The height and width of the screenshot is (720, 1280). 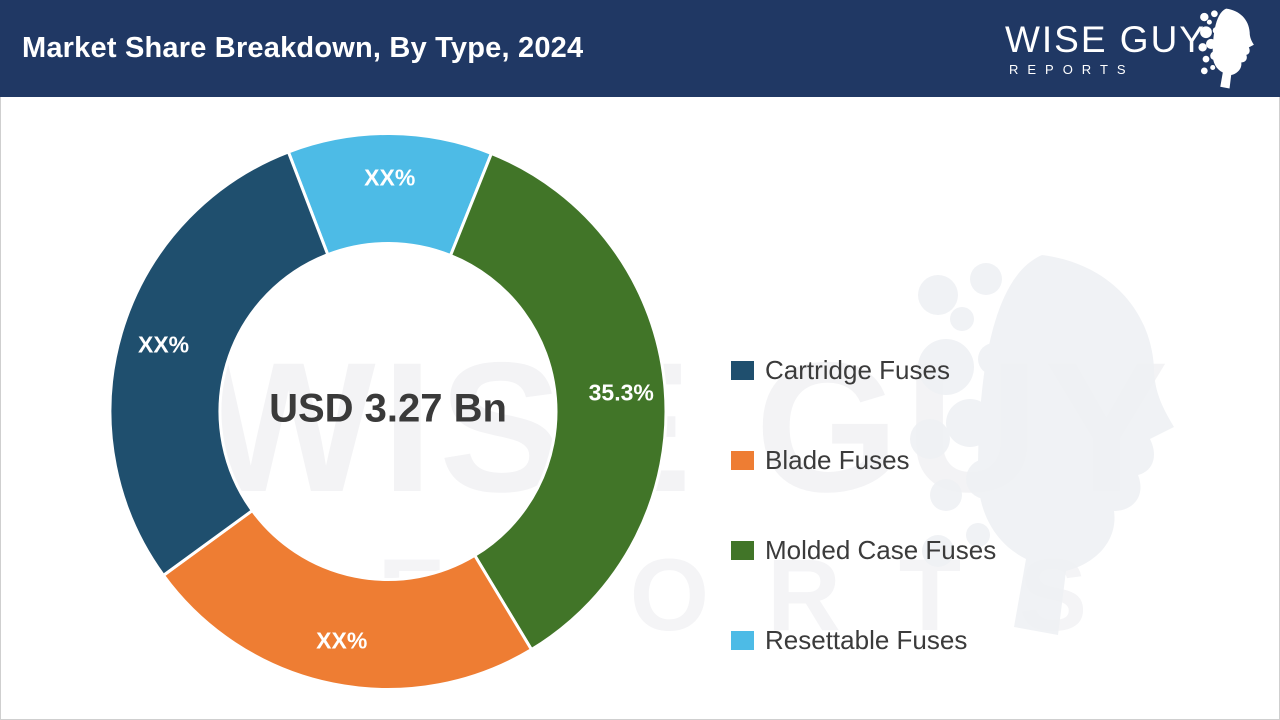 What do you see at coordinates (388, 408) in the screenshot?
I see `donut-center-value: USD 3.27 Bn` at bounding box center [388, 408].